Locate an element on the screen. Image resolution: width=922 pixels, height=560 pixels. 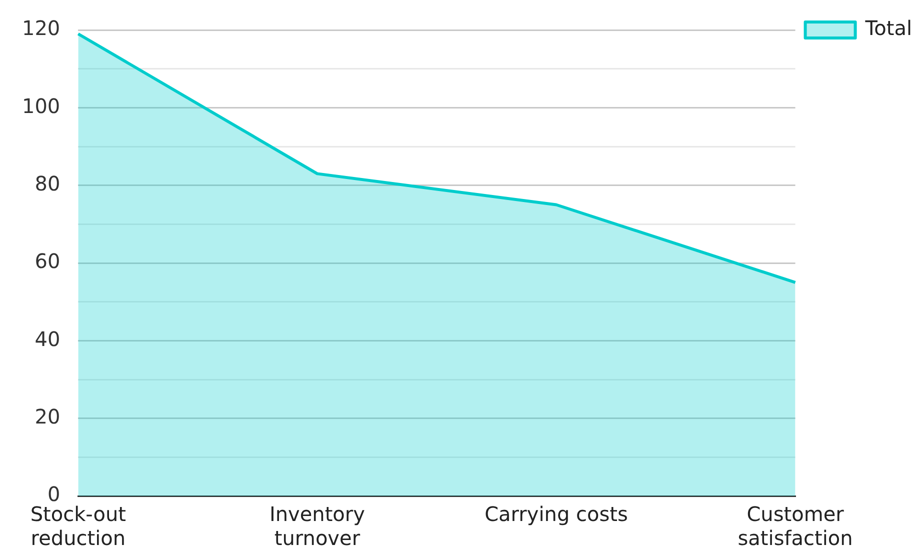
y-tick-label: 20 is located at coordinates (47, 416).